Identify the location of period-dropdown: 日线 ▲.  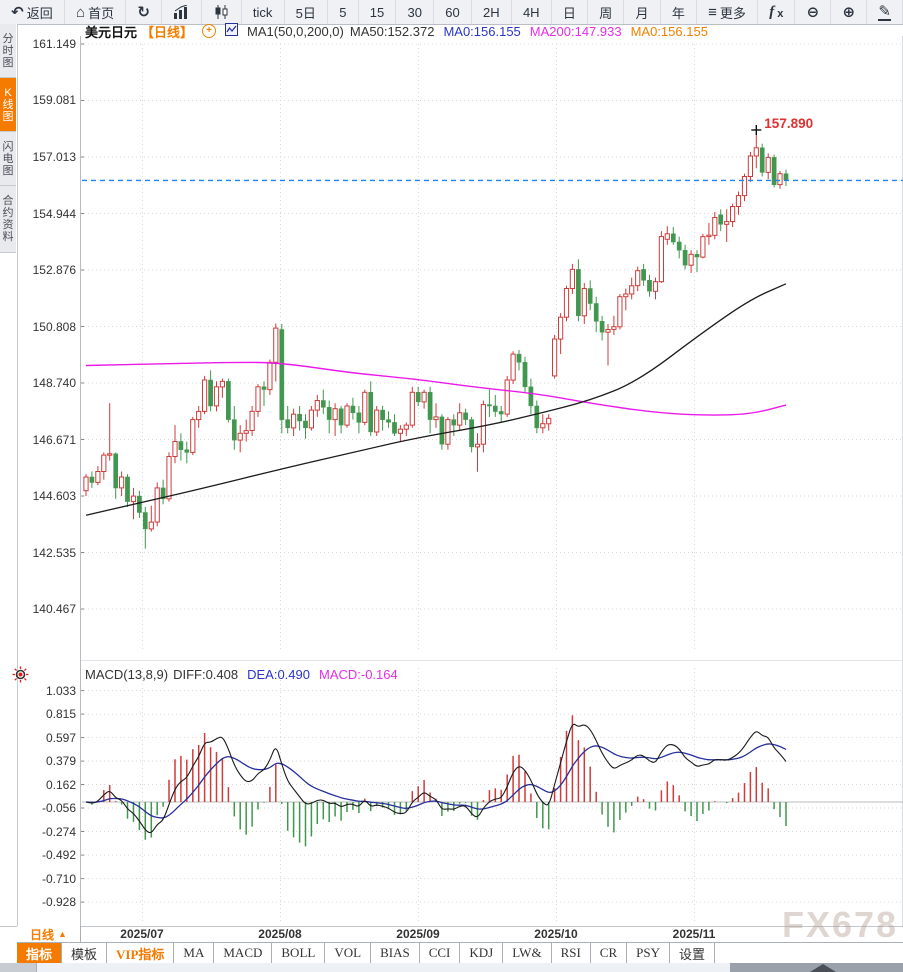
(49, 934).